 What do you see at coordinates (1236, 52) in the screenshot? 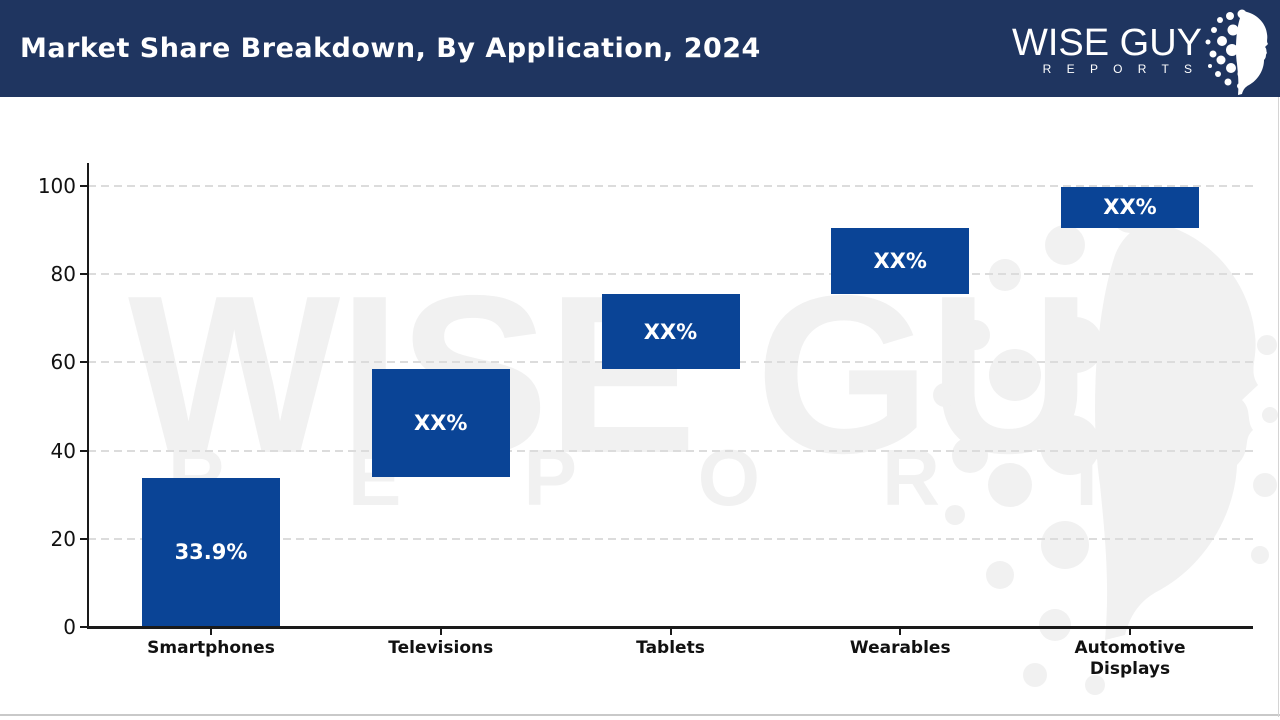
I see `logo-face-icon` at bounding box center [1236, 52].